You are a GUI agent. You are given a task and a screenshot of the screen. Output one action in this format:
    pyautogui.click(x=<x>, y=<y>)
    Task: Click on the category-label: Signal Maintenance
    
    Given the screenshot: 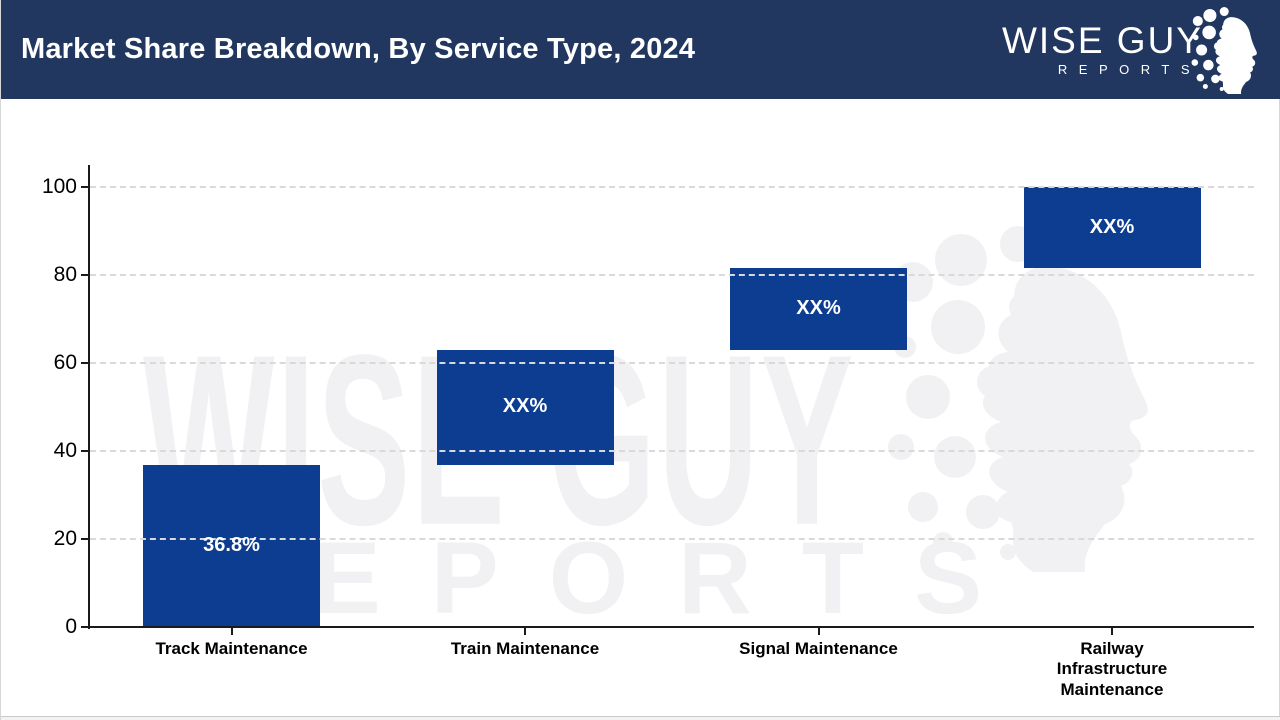 What is the action you would take?
    pyautogui.click(x=818, y=648)
    